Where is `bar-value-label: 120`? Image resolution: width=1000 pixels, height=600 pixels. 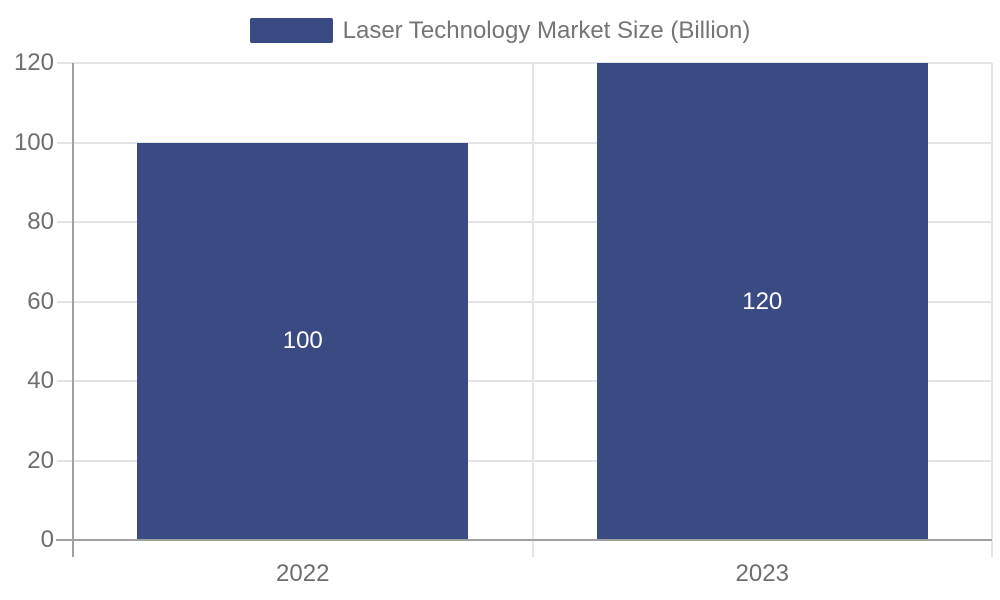 bar-value-label: 120 is located at coordinates (762, 301).